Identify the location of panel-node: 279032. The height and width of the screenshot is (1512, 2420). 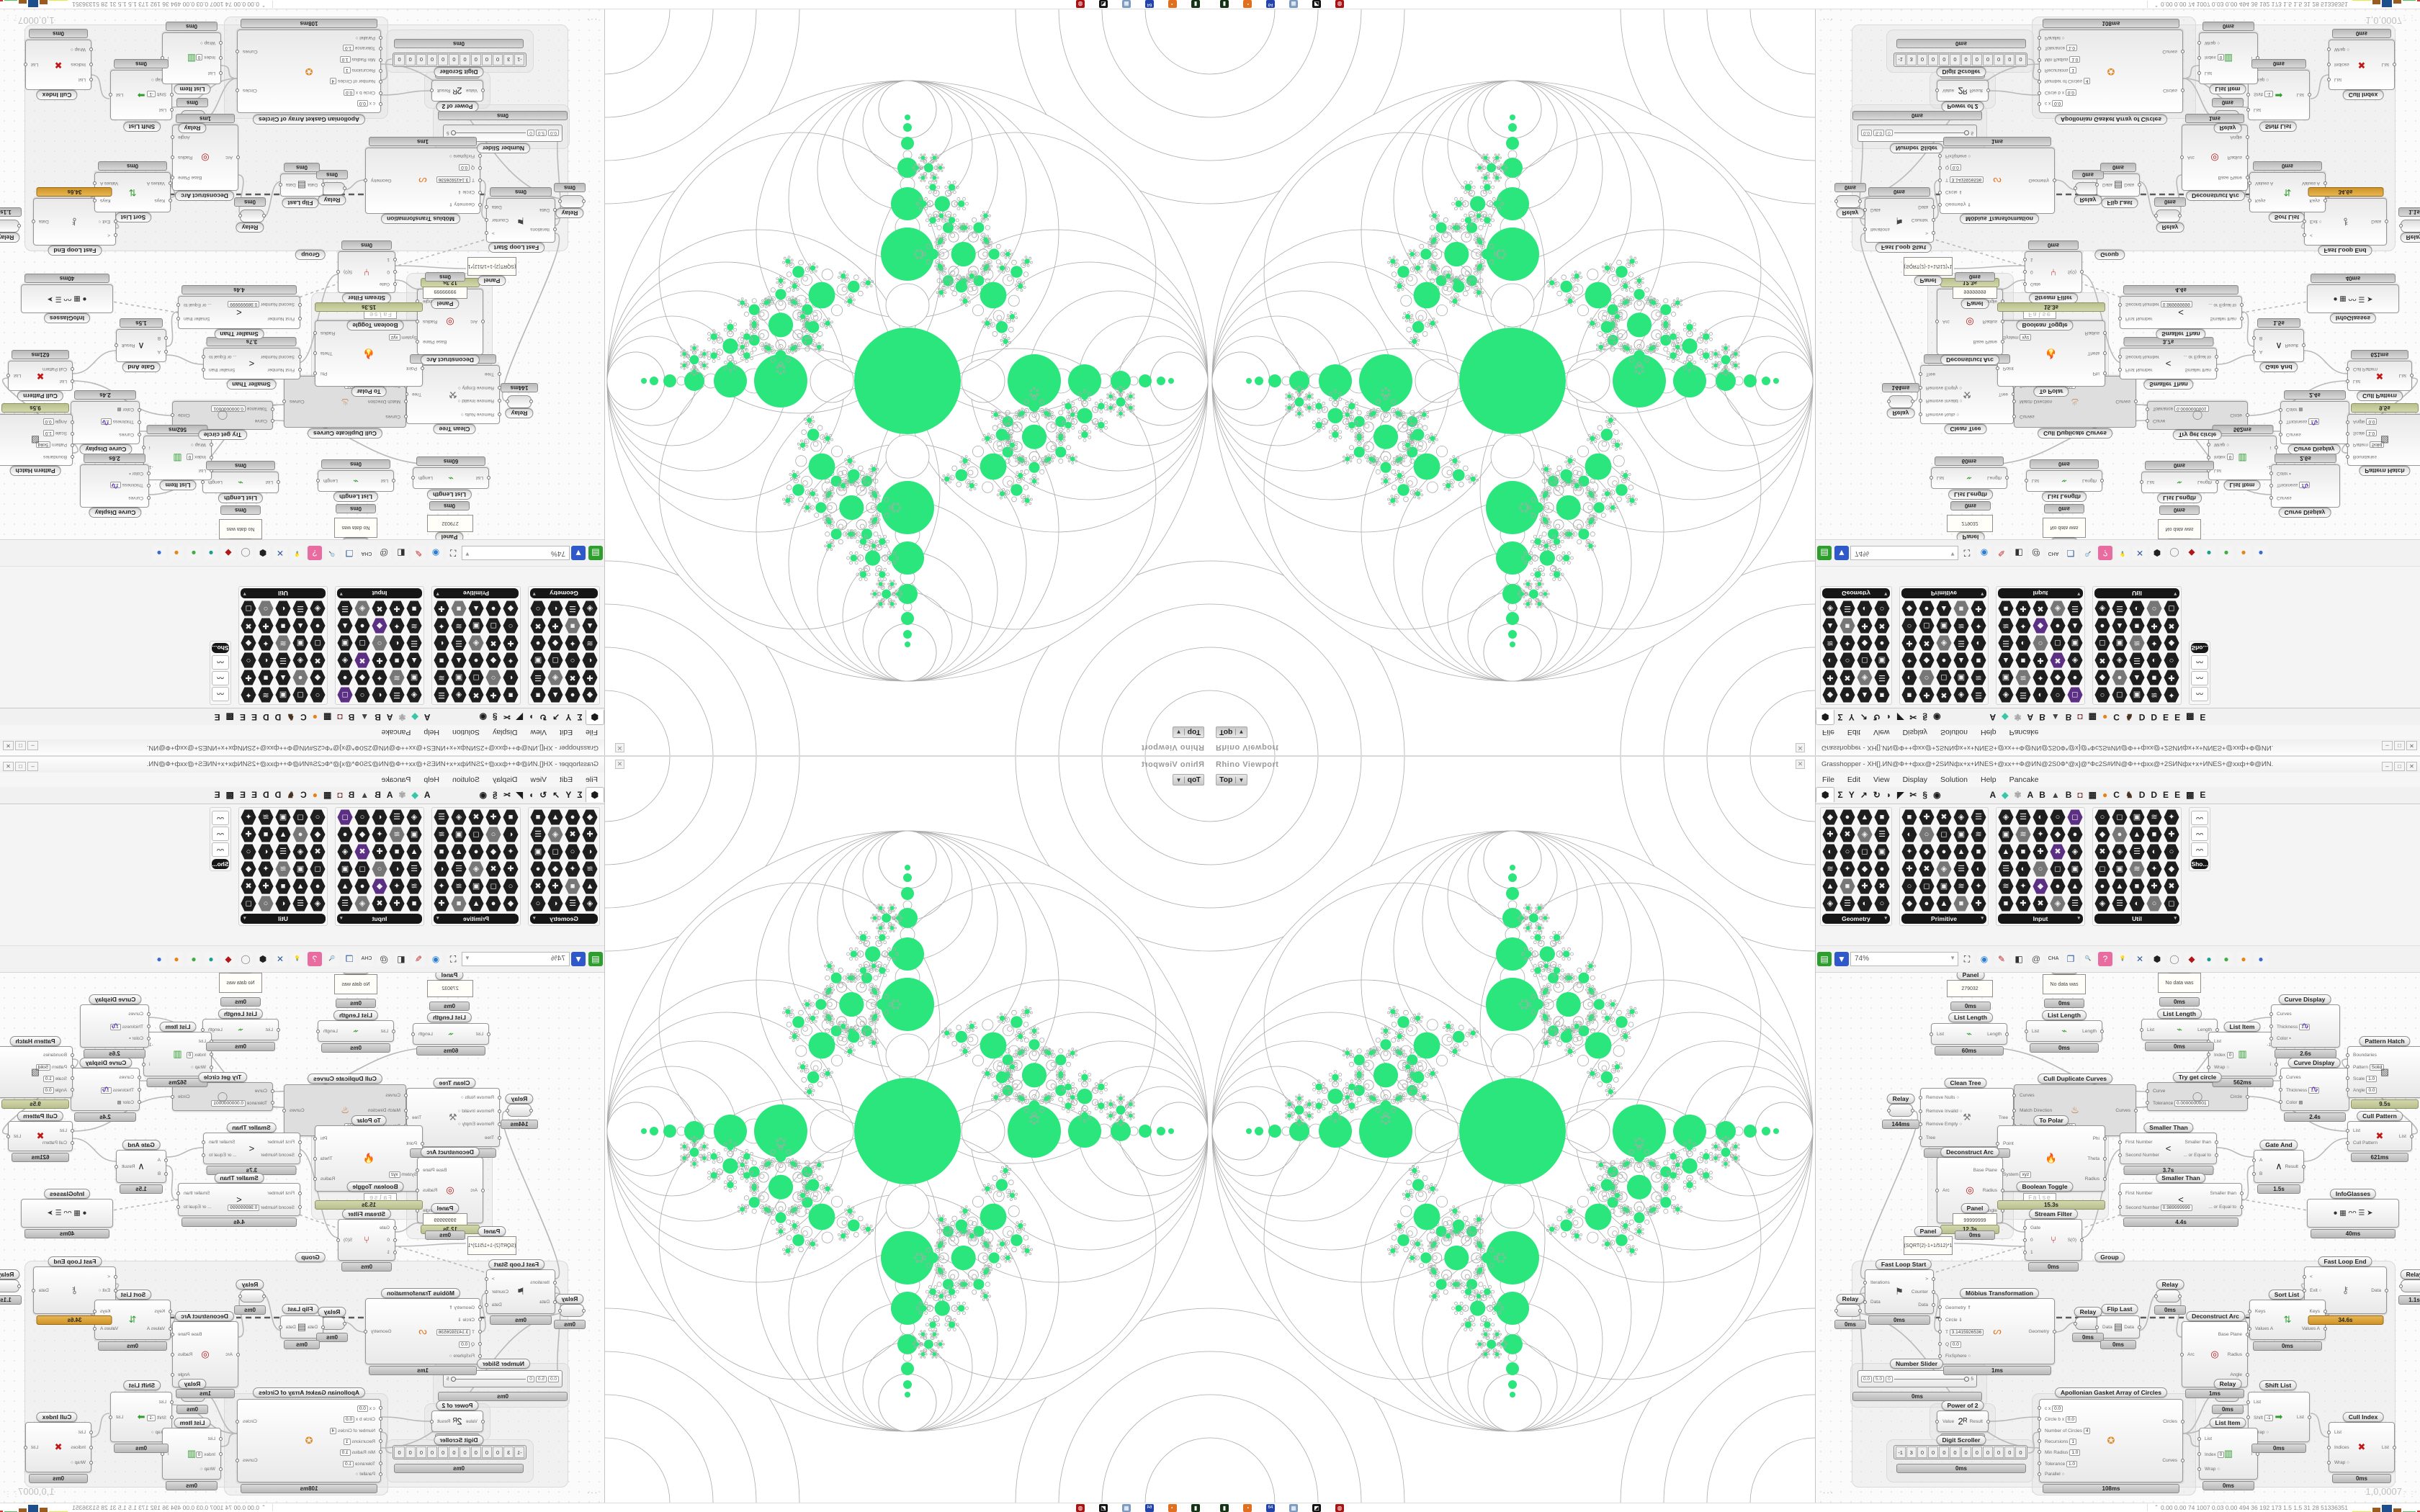
(450, 988).